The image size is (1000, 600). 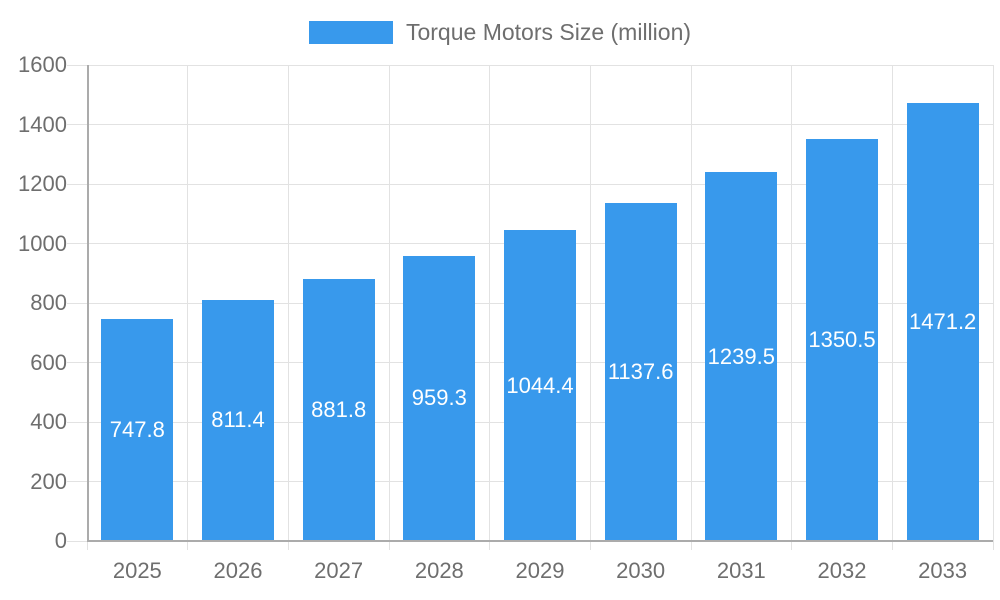 What do you see at coordinates (48, 421) in the screenshot?
I see `y-axis-tick-label: 400` at bounding box center [48, 421].